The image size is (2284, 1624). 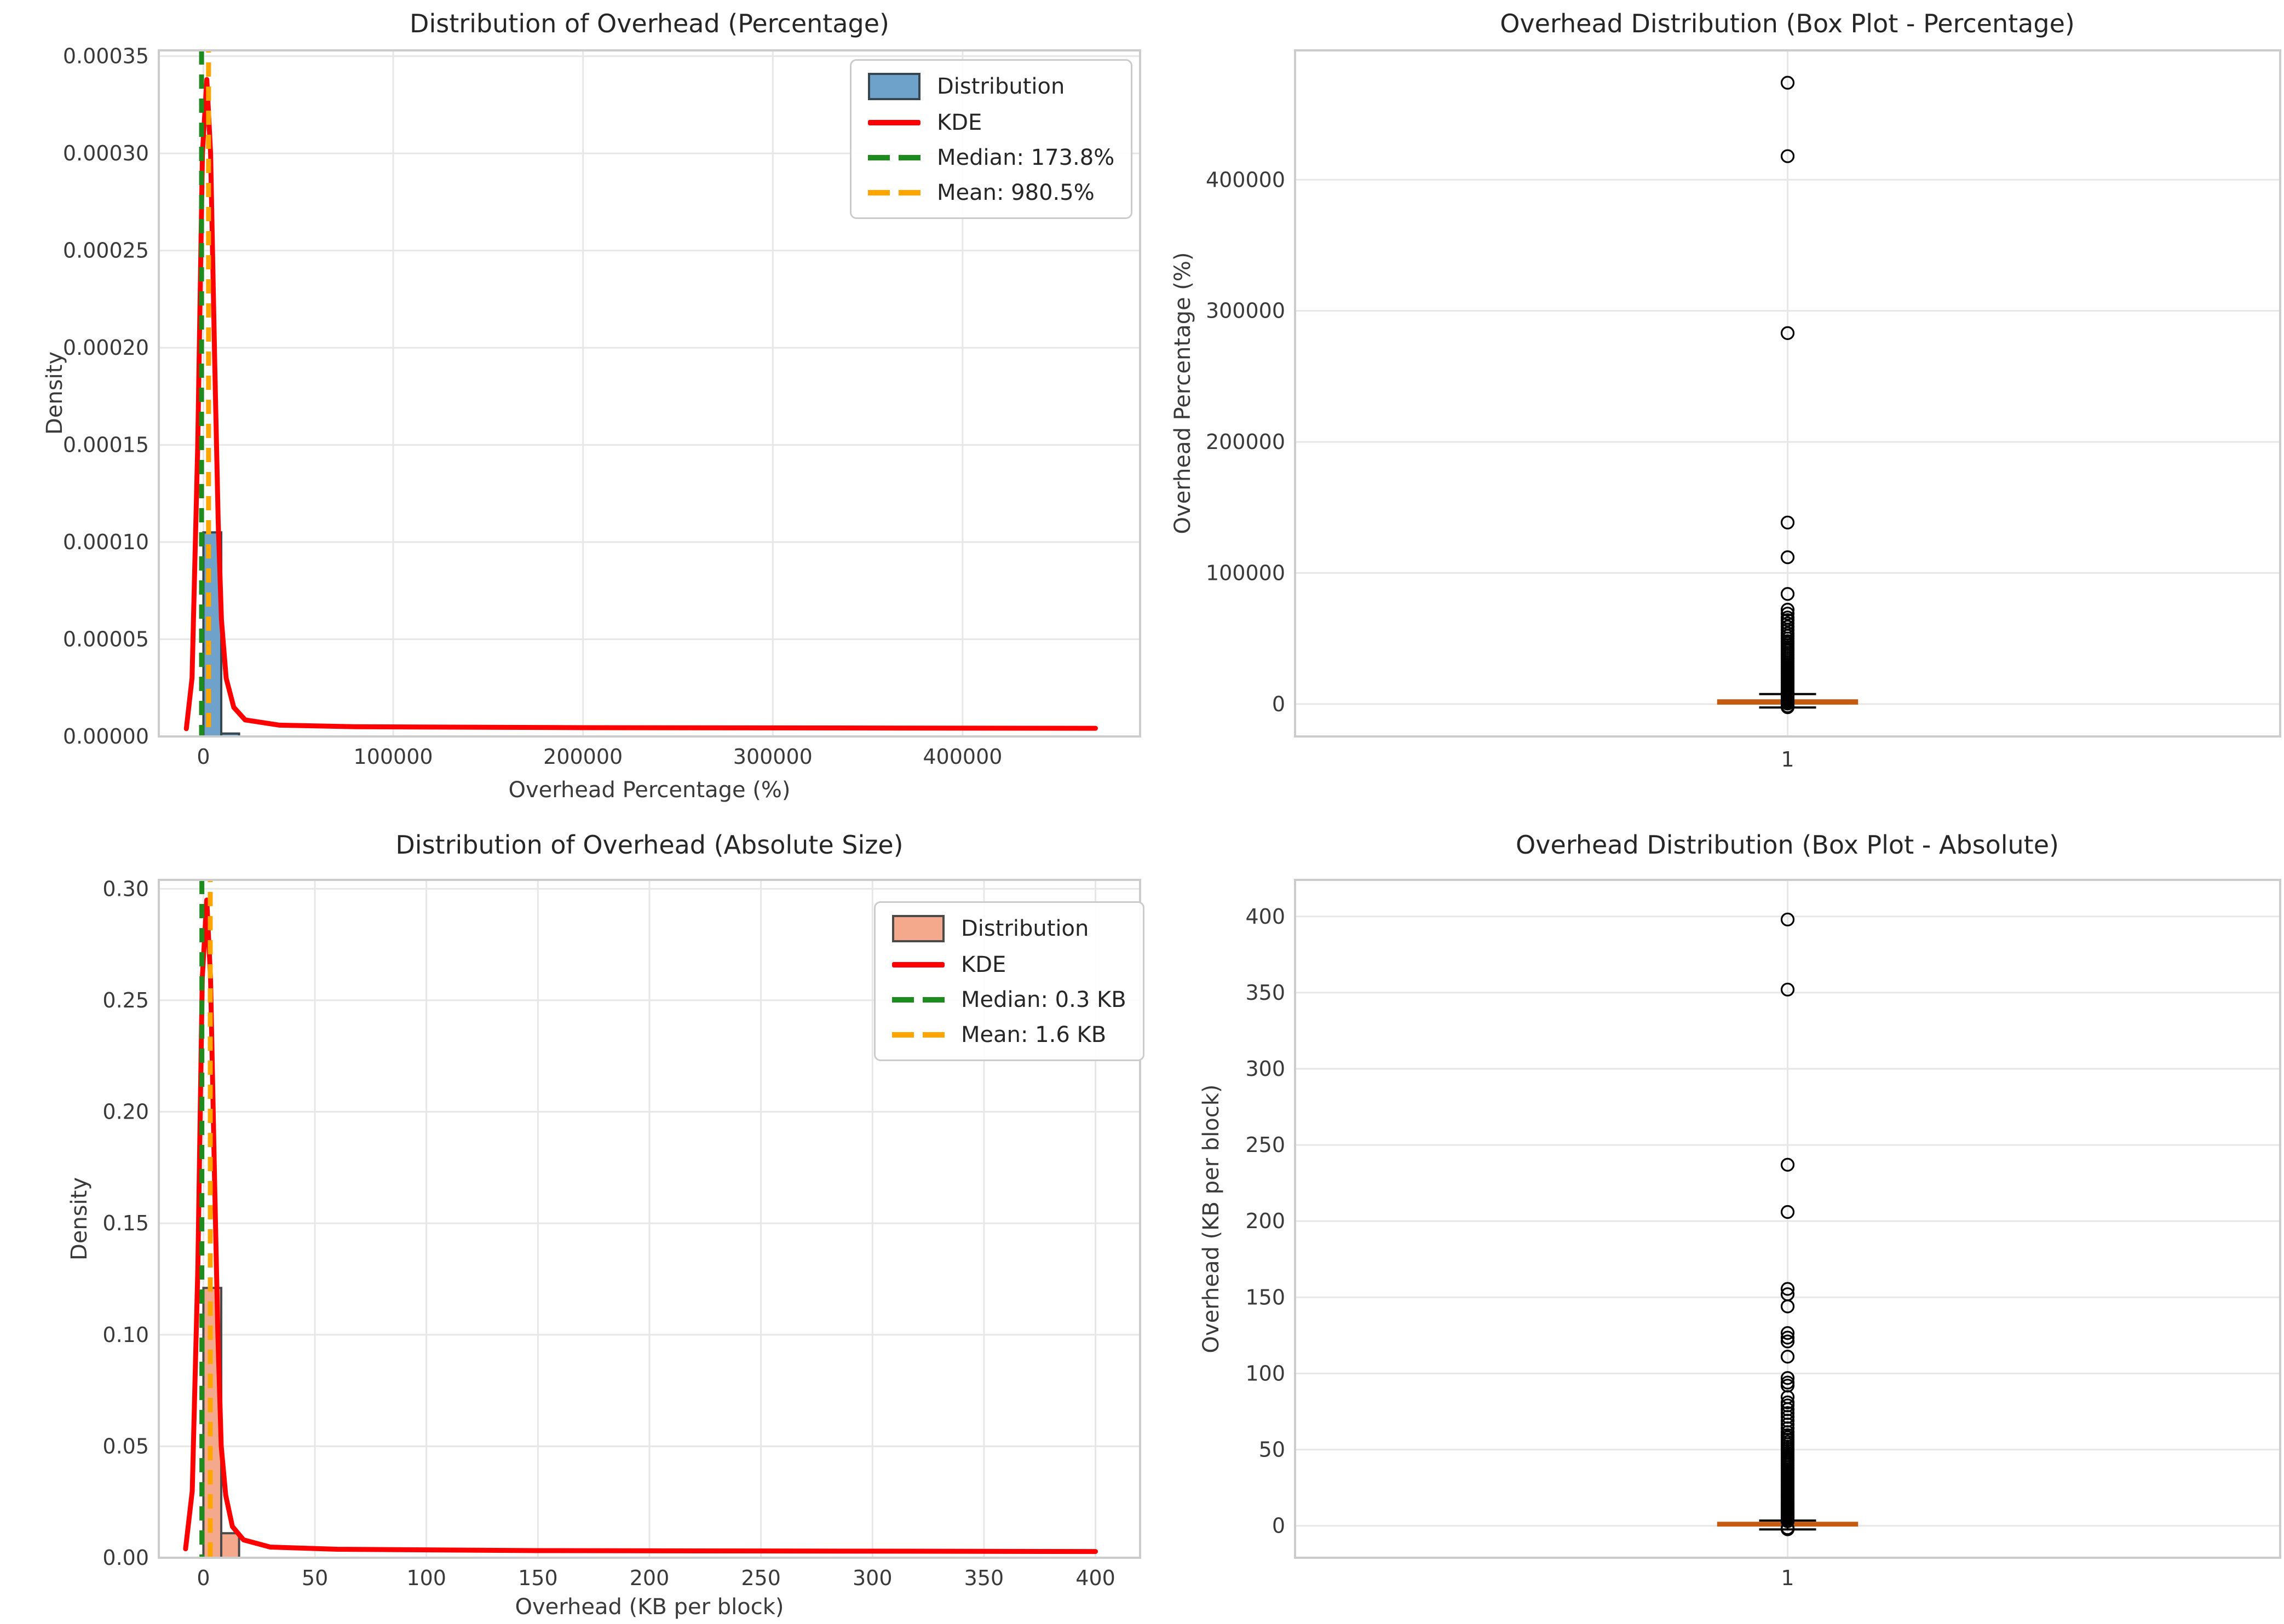 I want to click on legend-item-mean-line: Mean: 980.5%, so click(x=991, y=192).